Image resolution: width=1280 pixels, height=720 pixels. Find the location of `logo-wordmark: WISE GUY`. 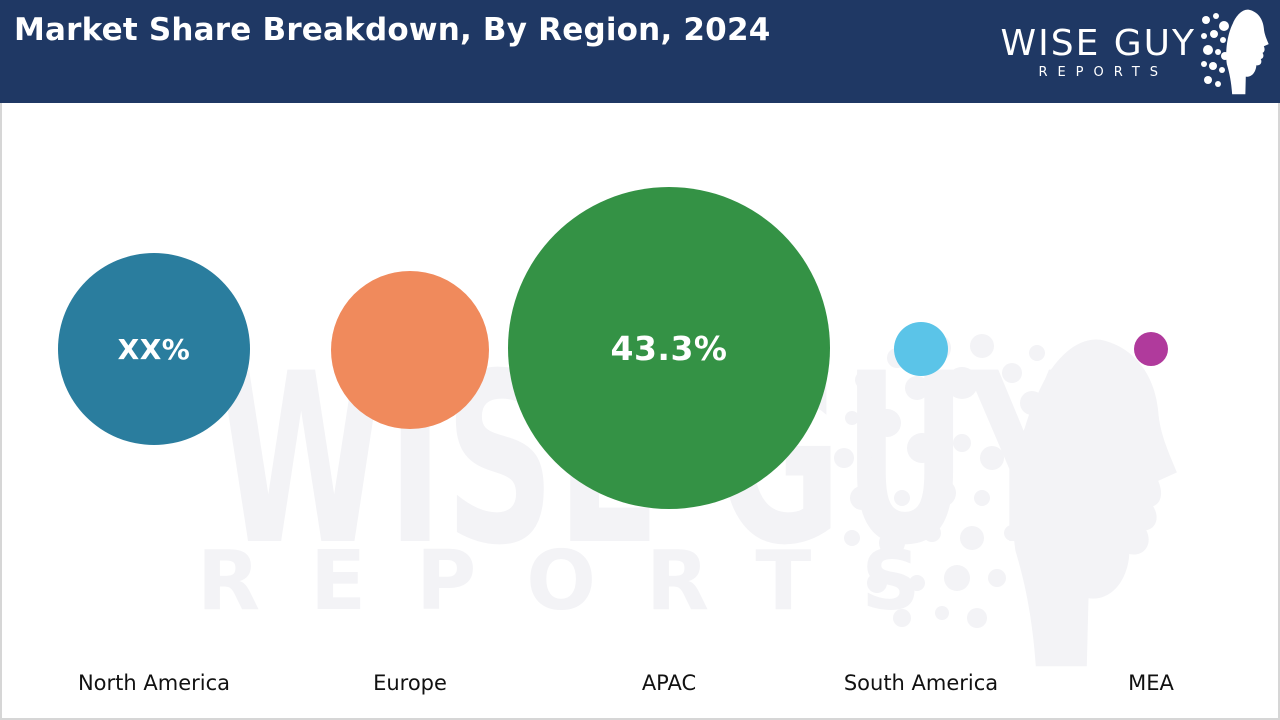

logo-wordmark: WISE GUY is located at coordinates (1098, 44).